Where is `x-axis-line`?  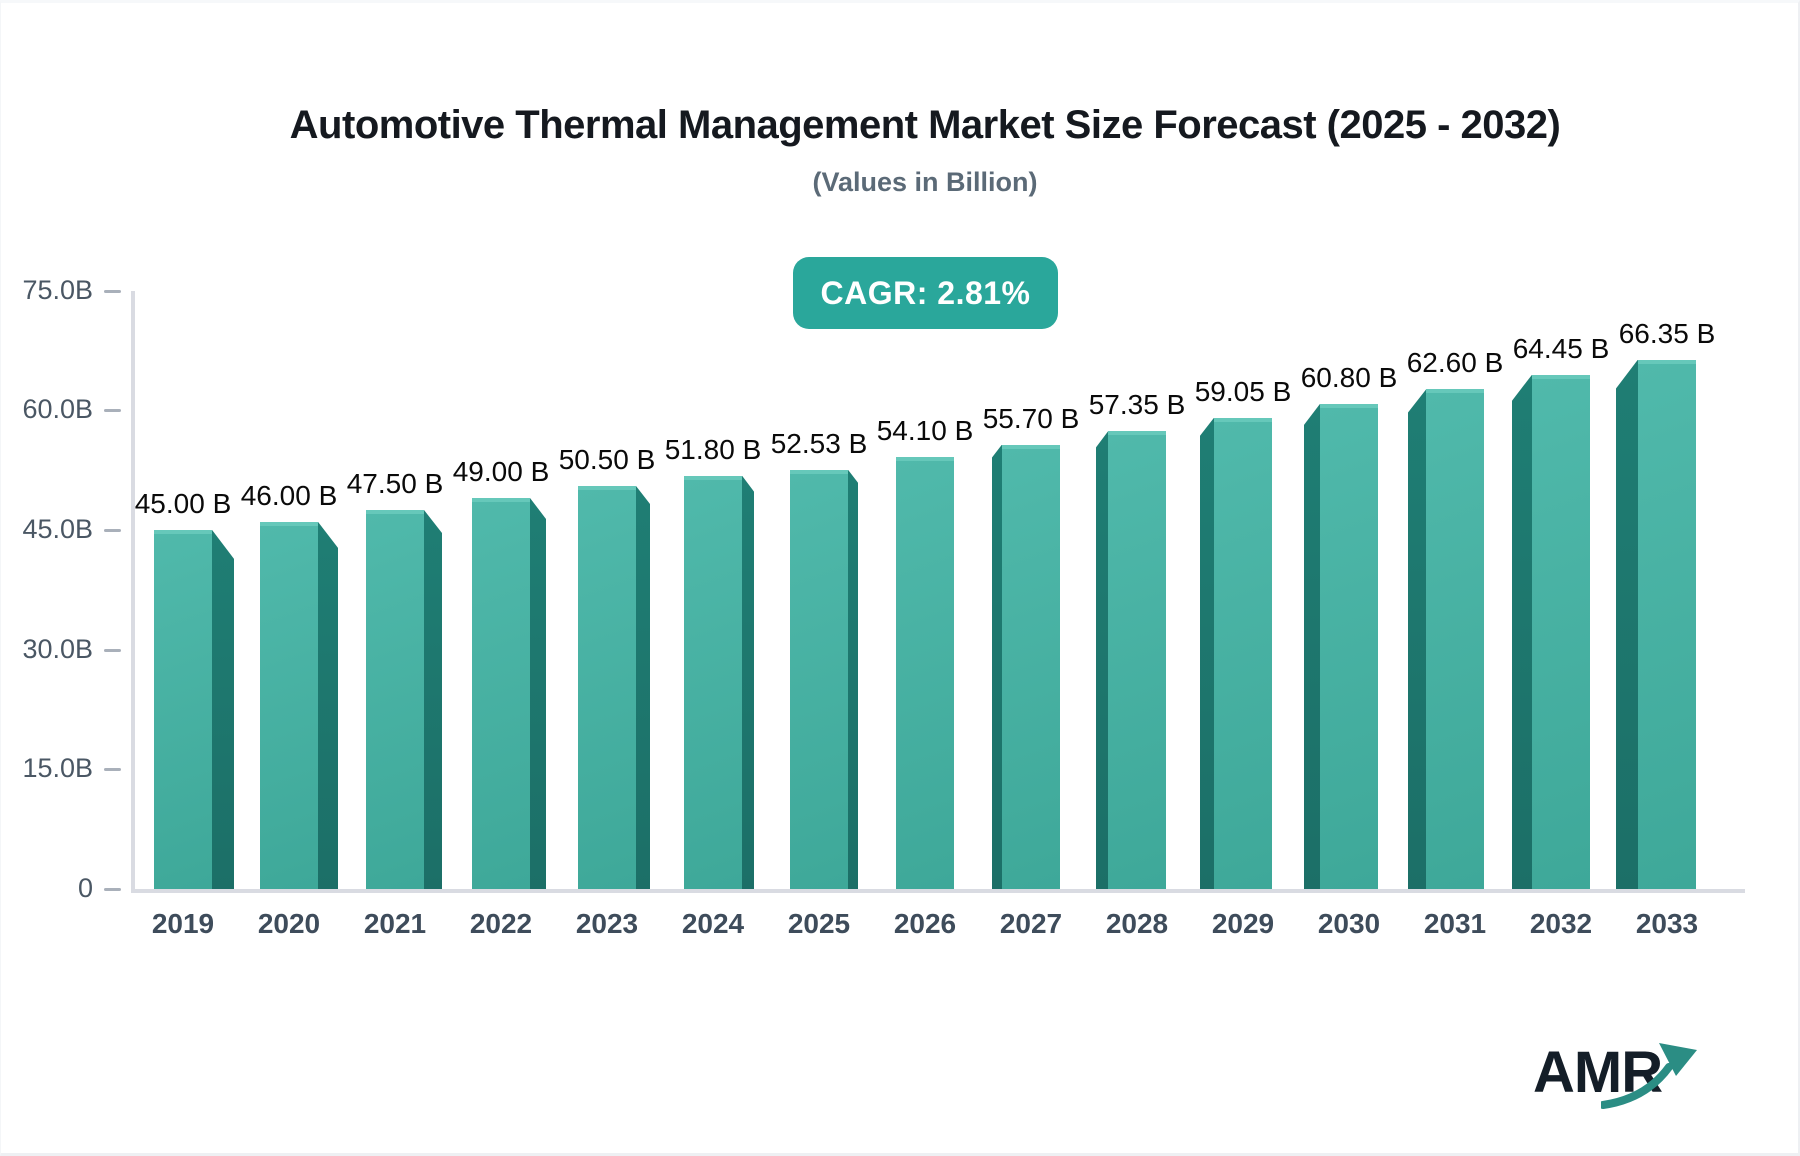
x-axis-line is located at coordinates (938, 891).